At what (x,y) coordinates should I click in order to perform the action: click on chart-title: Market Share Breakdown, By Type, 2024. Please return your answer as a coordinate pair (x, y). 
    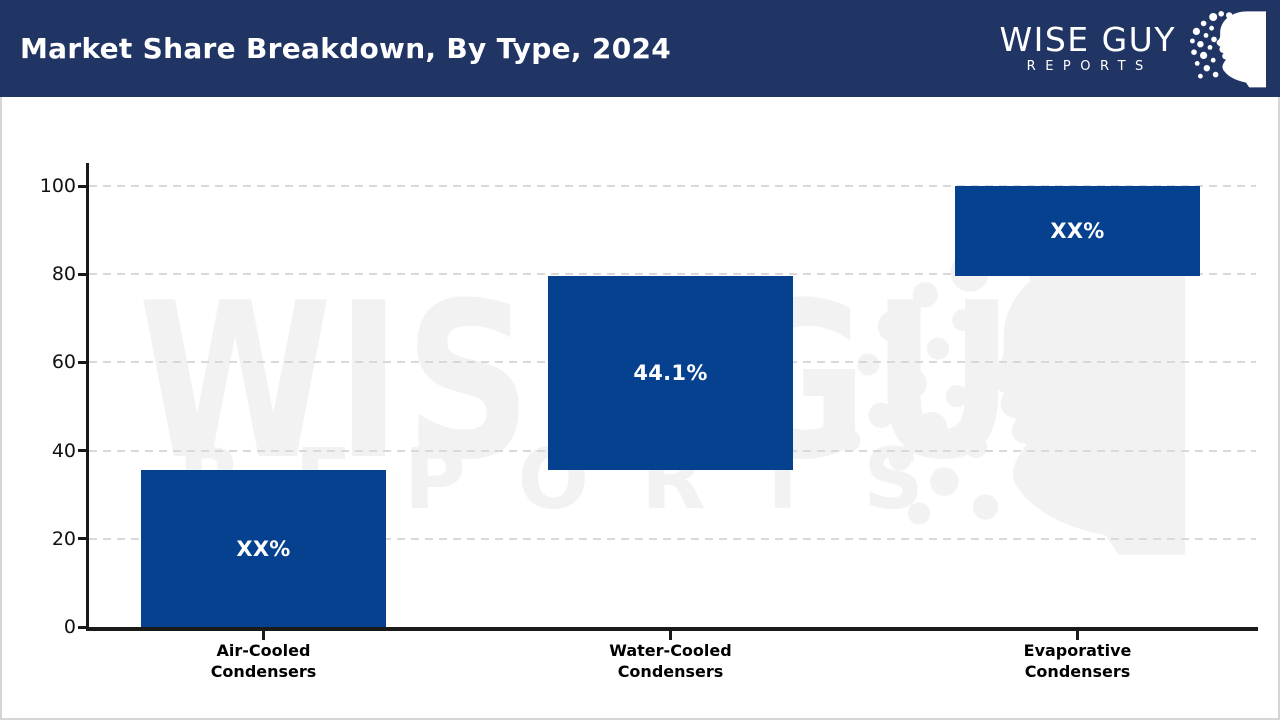
    Looking at the image, I should click on (346, 48).